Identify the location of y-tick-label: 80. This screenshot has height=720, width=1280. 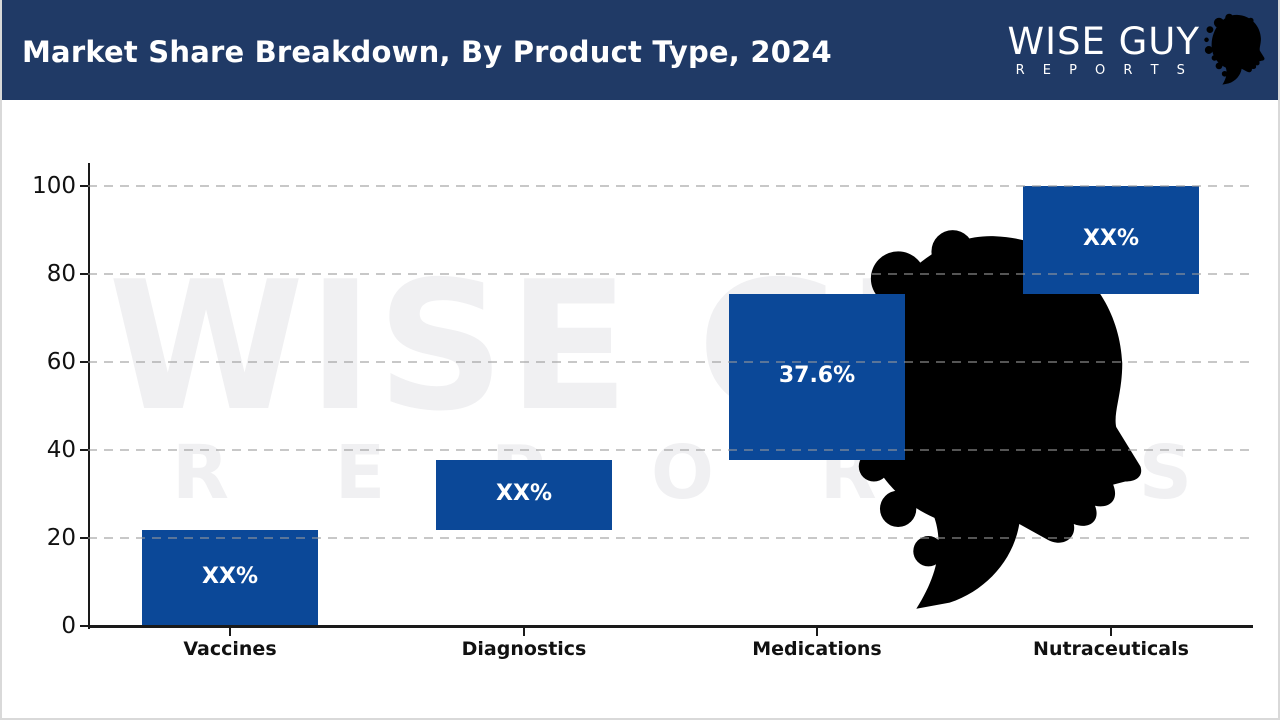
(61, 274).